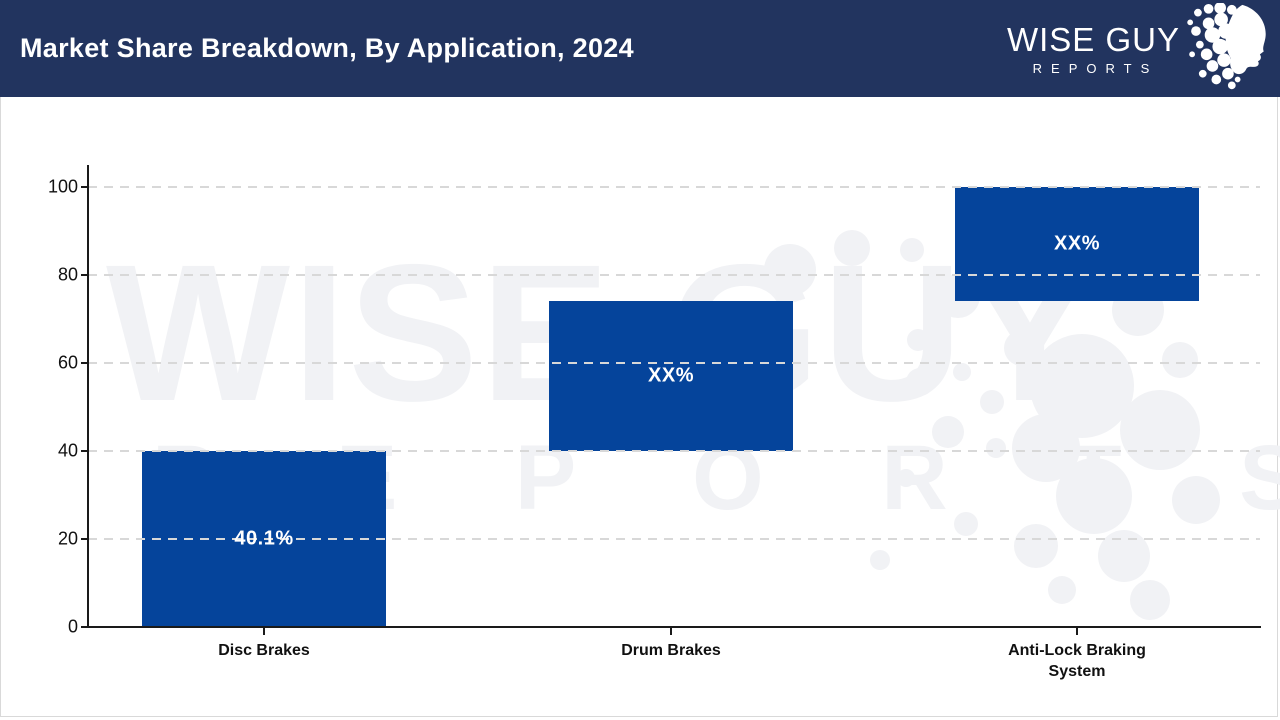 This screenshot has width=1280, height=720. What do you see at coordinates (1095, 68) in the screenshot?
I see `logo-subtitle: REPORTS` at bounding box center [1095, 68].